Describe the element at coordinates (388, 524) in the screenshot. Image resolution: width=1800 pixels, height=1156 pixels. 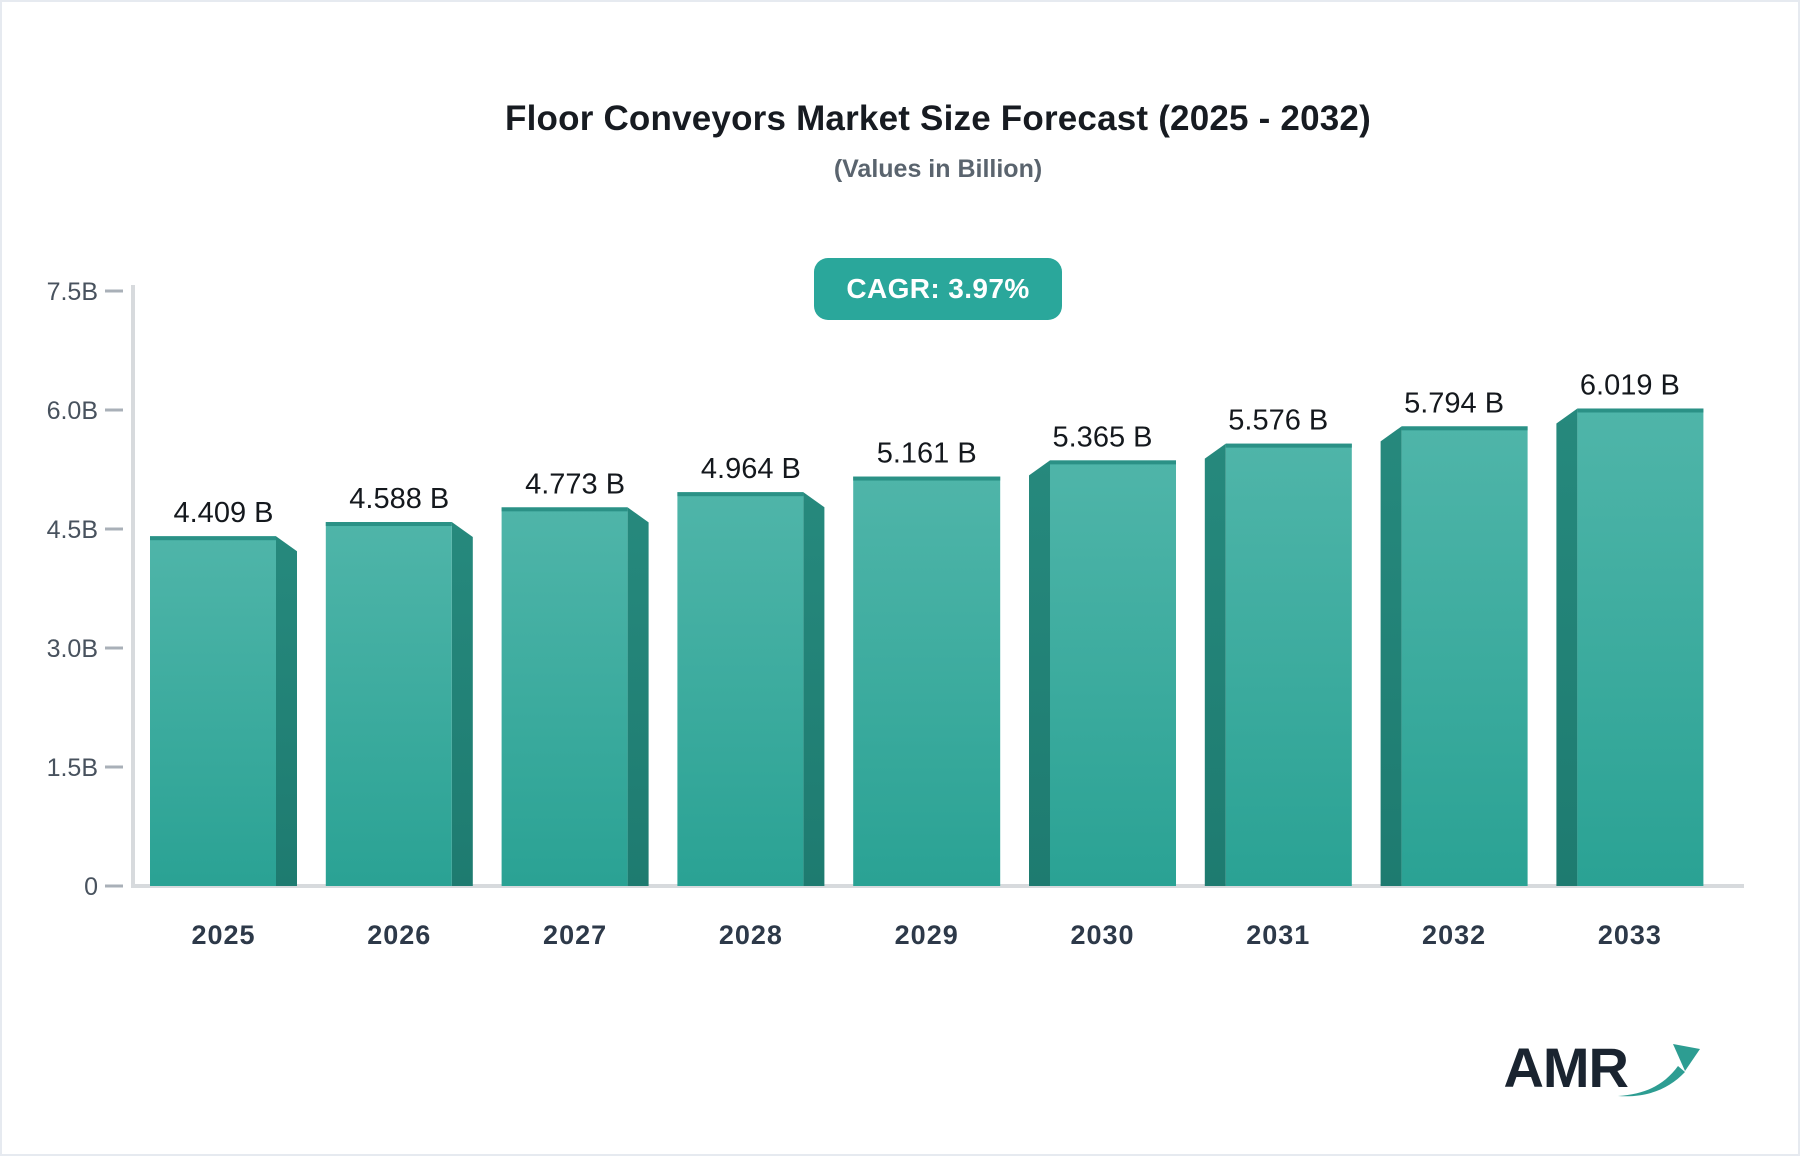
I see `bar-top-edge-2026` at that location.